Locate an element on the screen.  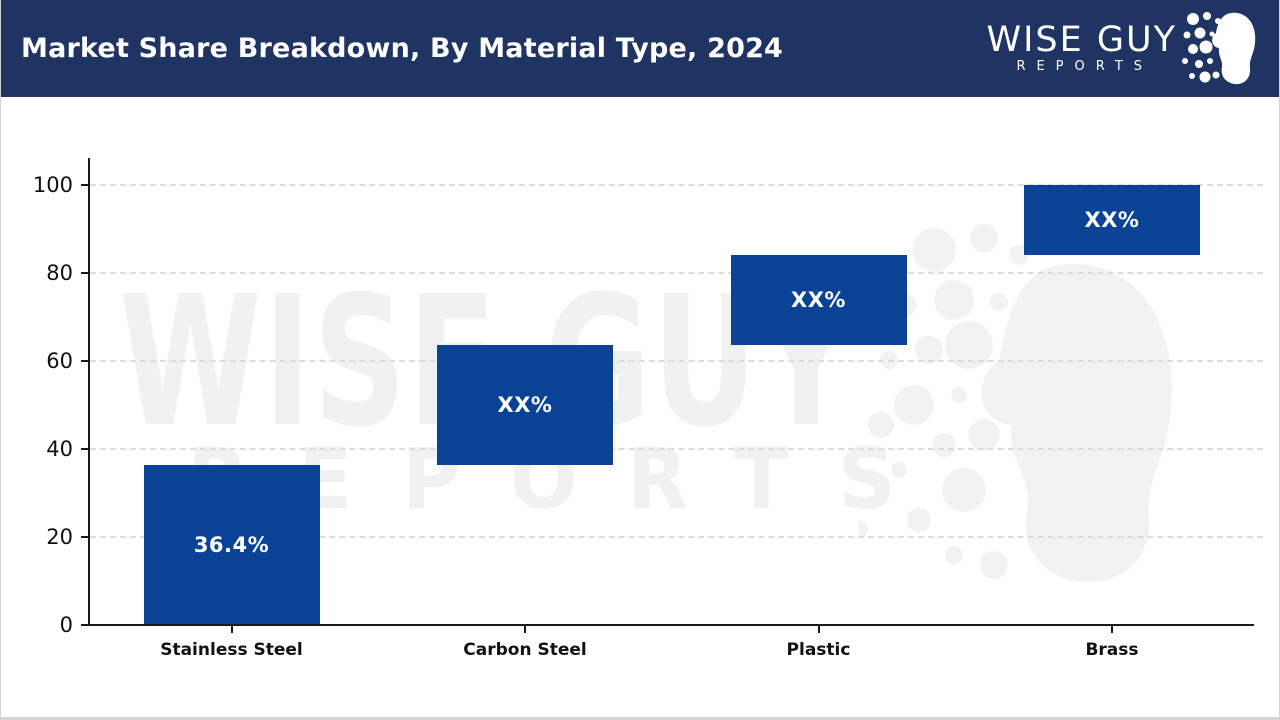
brand-wordmark: WISE GUY REPORTS is located at coordinates (1081, 47).